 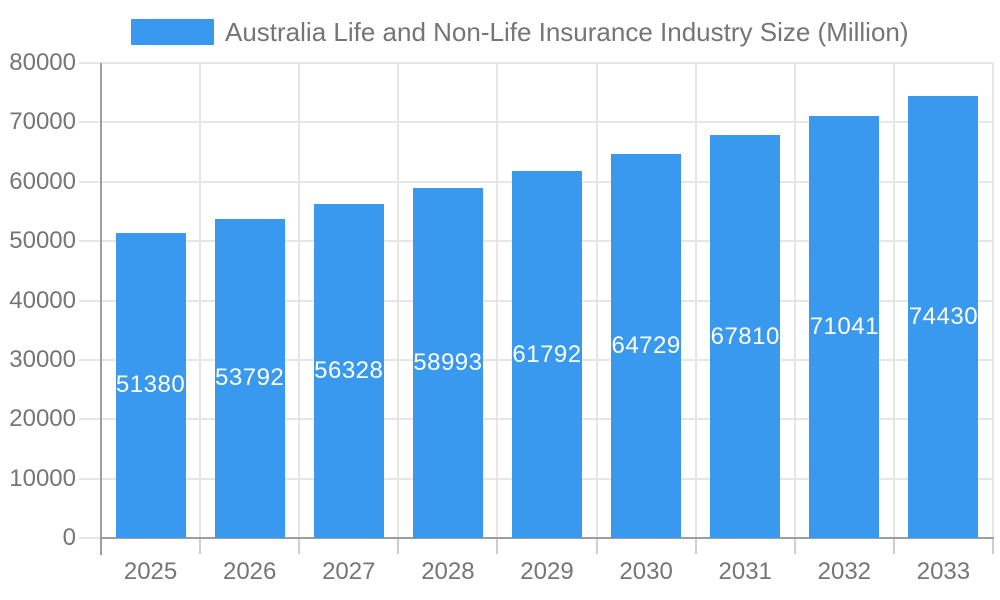 I want to click on bar-value-label: 58993, so click(x=448, y=362).